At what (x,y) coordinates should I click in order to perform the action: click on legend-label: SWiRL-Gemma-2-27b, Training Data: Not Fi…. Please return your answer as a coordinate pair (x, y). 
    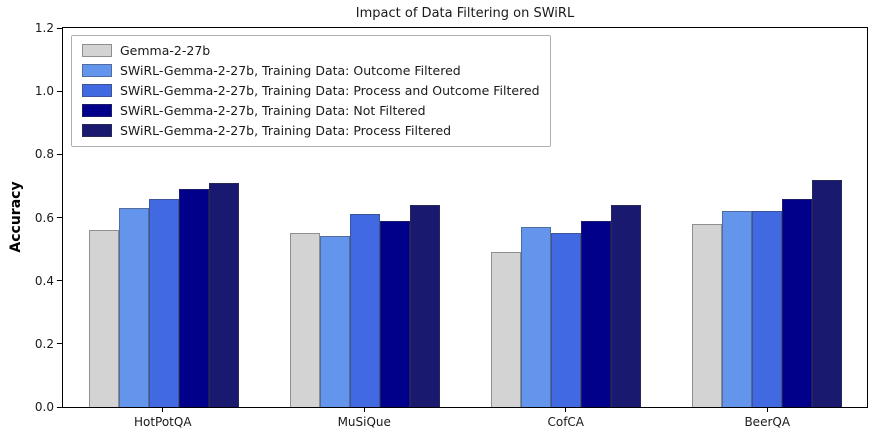
    Looking at the image, I should click on (273, 110).